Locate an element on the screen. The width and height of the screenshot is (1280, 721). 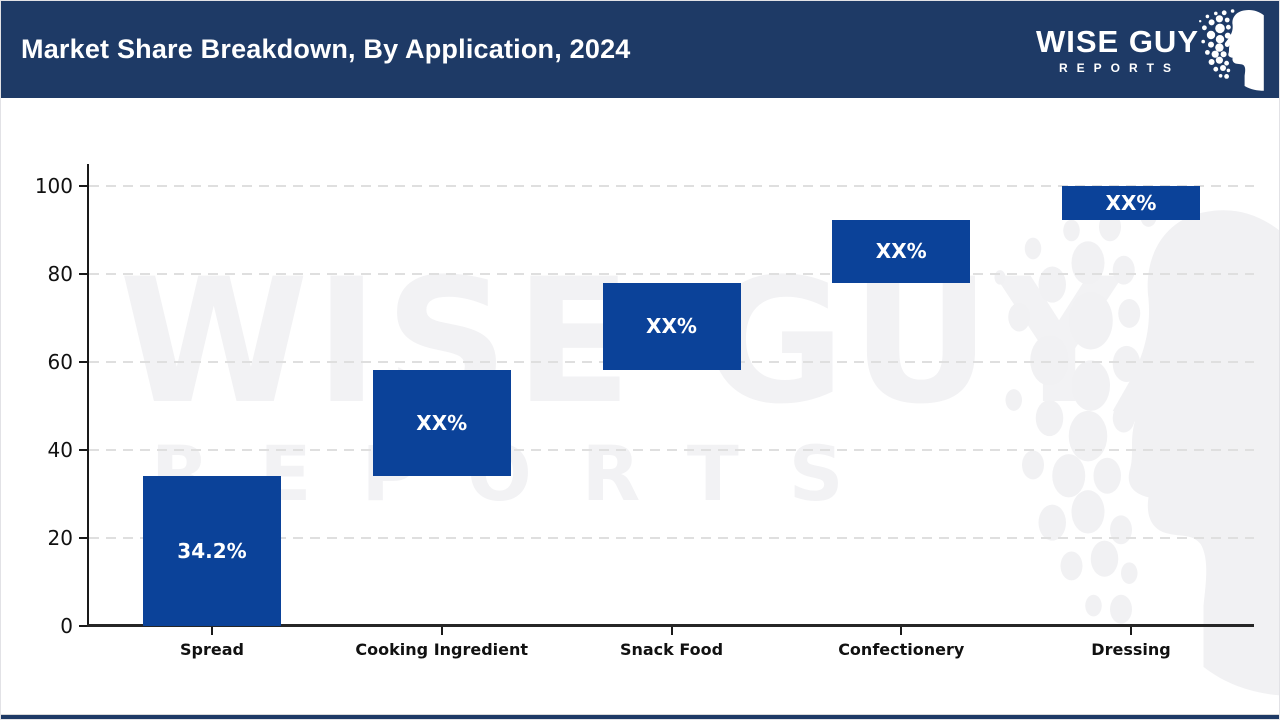
bar-confectionery is located at coordinates (901, 251).